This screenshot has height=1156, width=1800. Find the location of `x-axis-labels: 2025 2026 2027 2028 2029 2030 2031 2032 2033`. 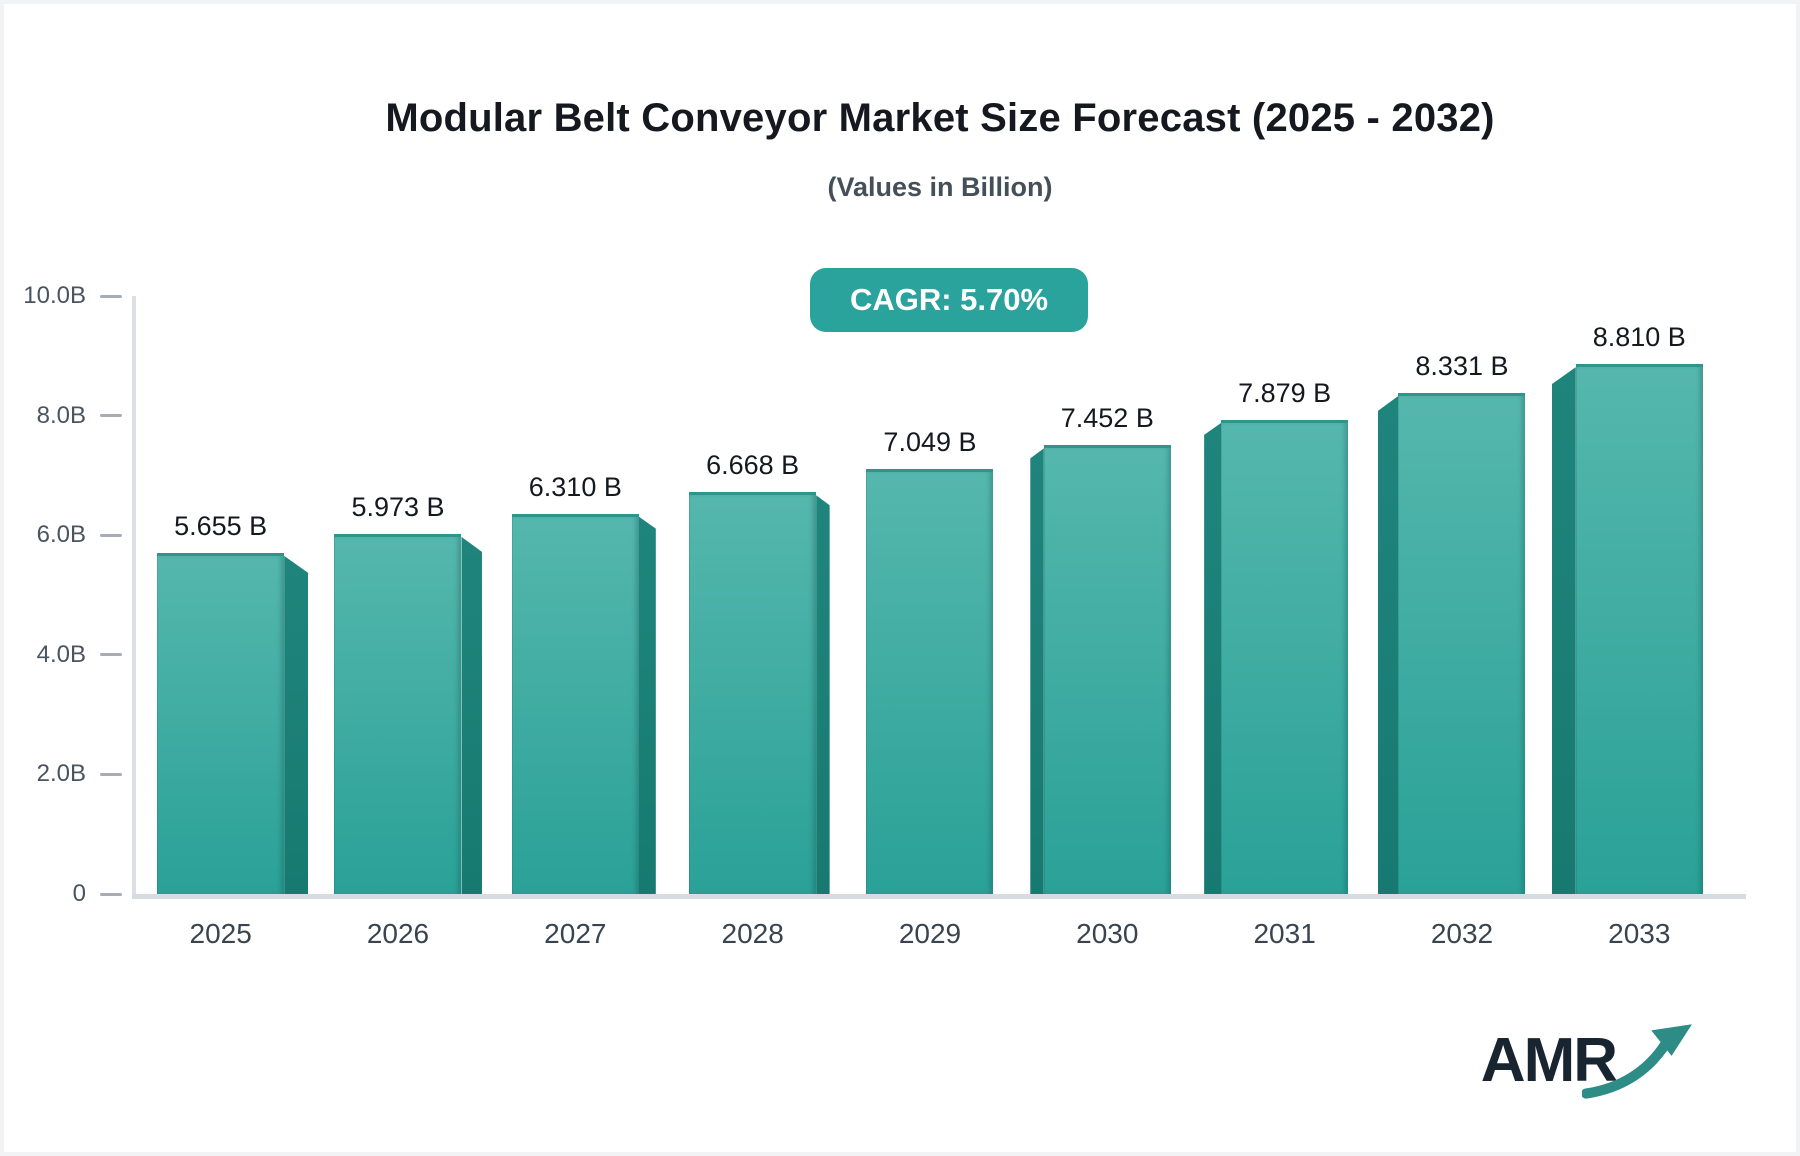

x-axis-labels: 2025 2026 2027 2028 2029 2030 2031 2032 2033 is located at coordinates (930, 934).